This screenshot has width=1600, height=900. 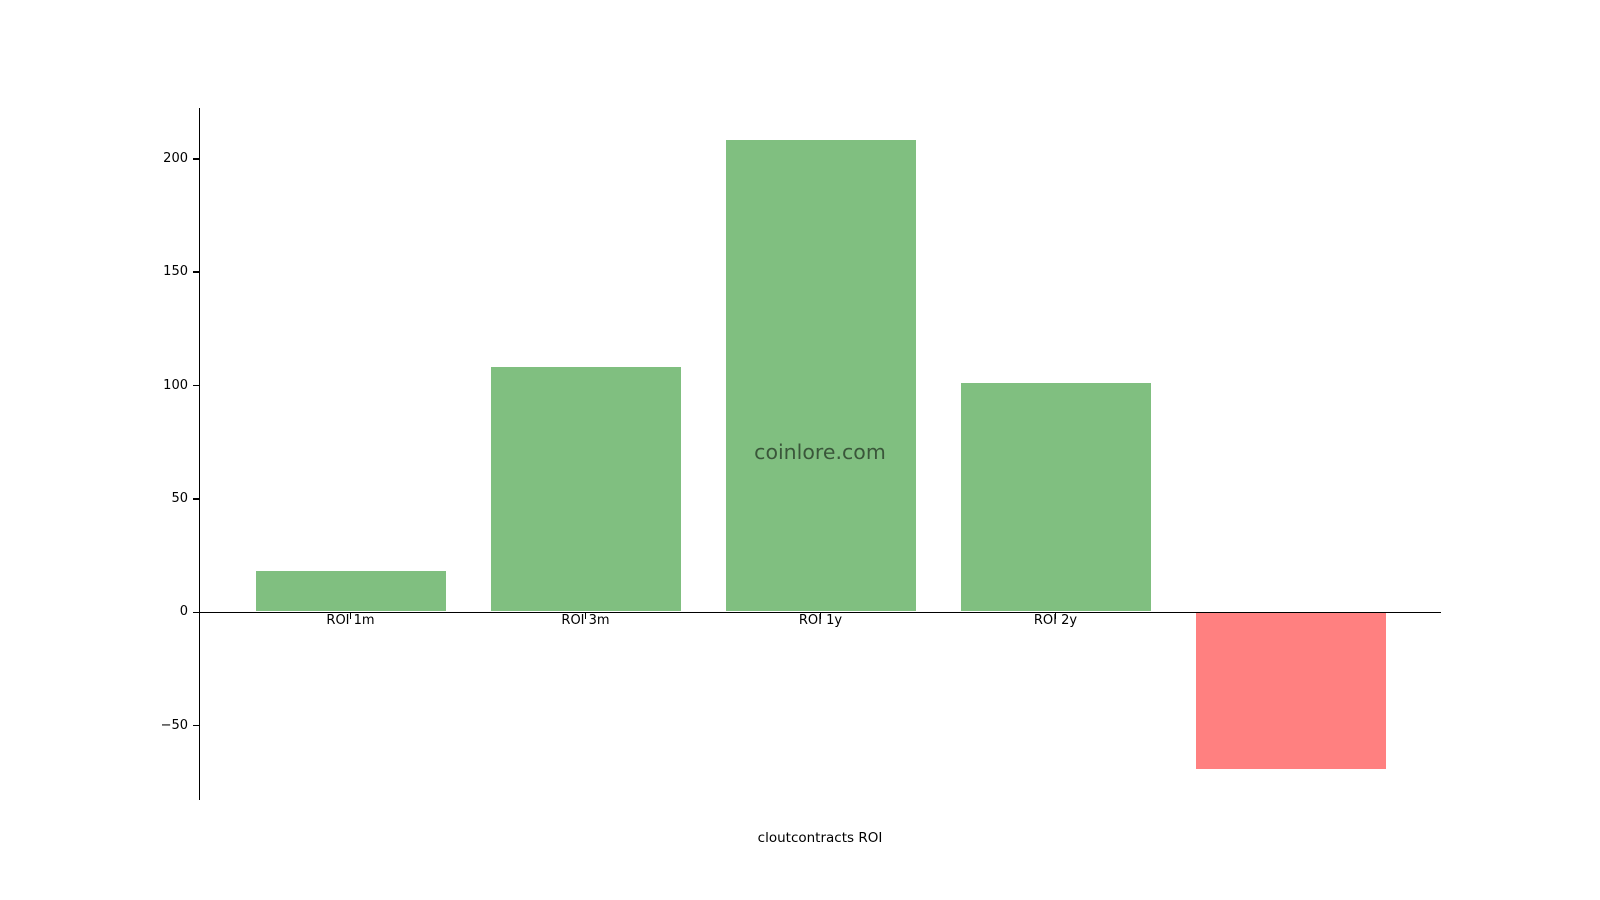 I want to click on x-tick-label: ROI 1y, so click(x=820, y=620).